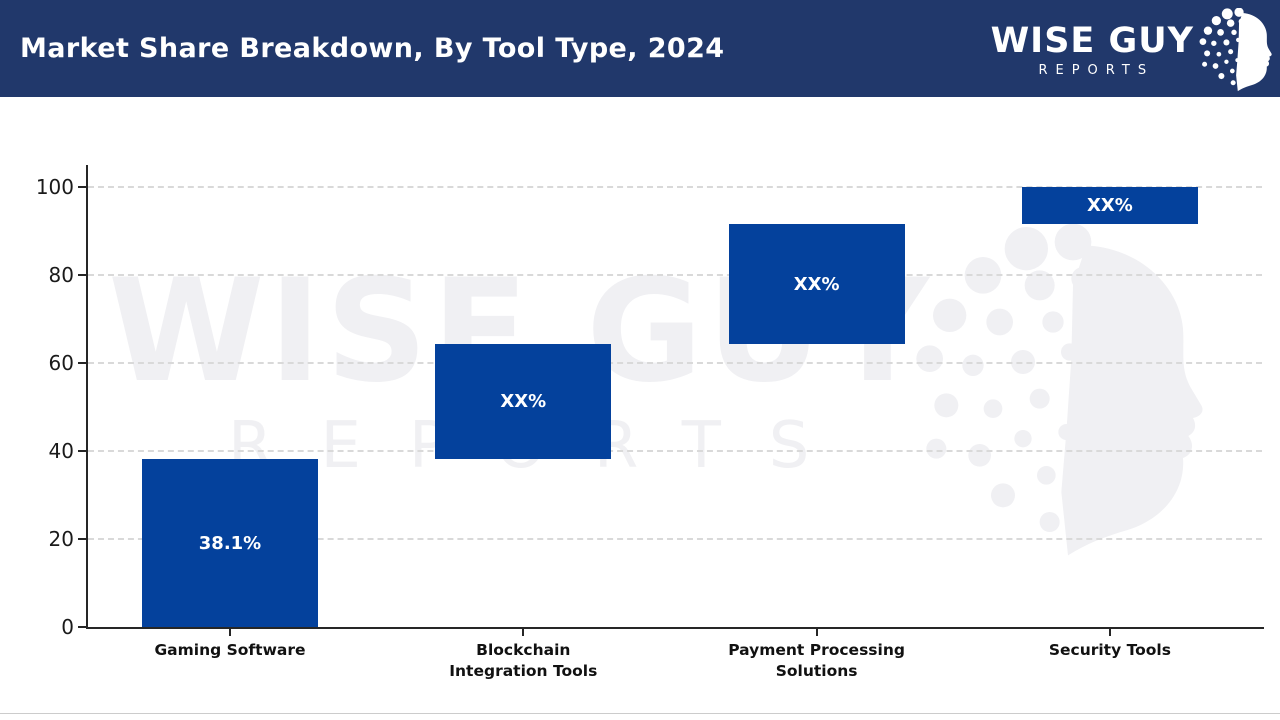 This screenshot has width=1280, height=720. I want to click on logo-subtitle: REPORTS, so click(1096, 70).